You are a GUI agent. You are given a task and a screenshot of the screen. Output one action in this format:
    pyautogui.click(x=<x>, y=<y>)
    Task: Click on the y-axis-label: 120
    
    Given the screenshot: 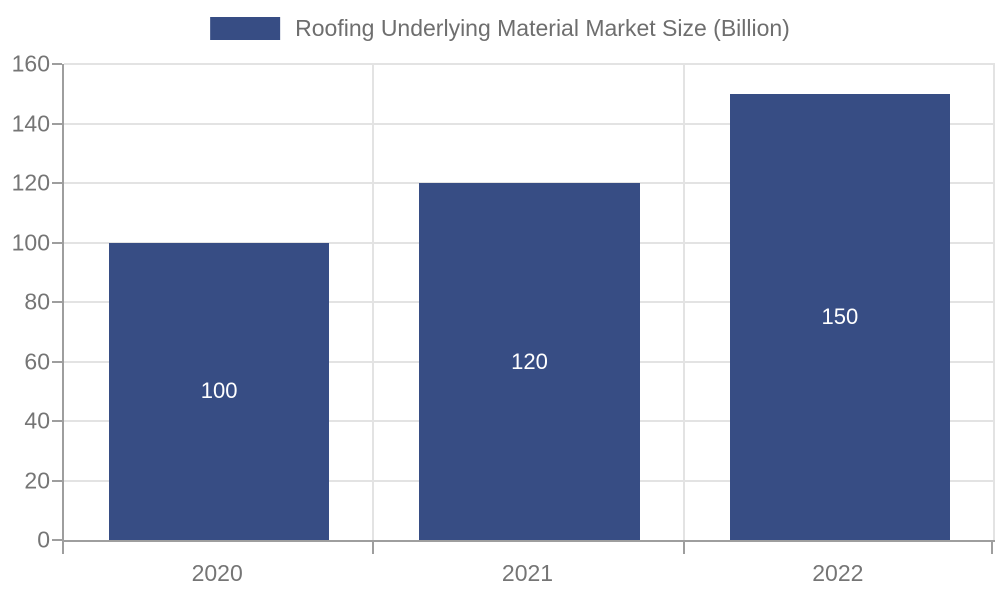 What is the action you would take?
    pyautogui.click(x=30, y=182)
    